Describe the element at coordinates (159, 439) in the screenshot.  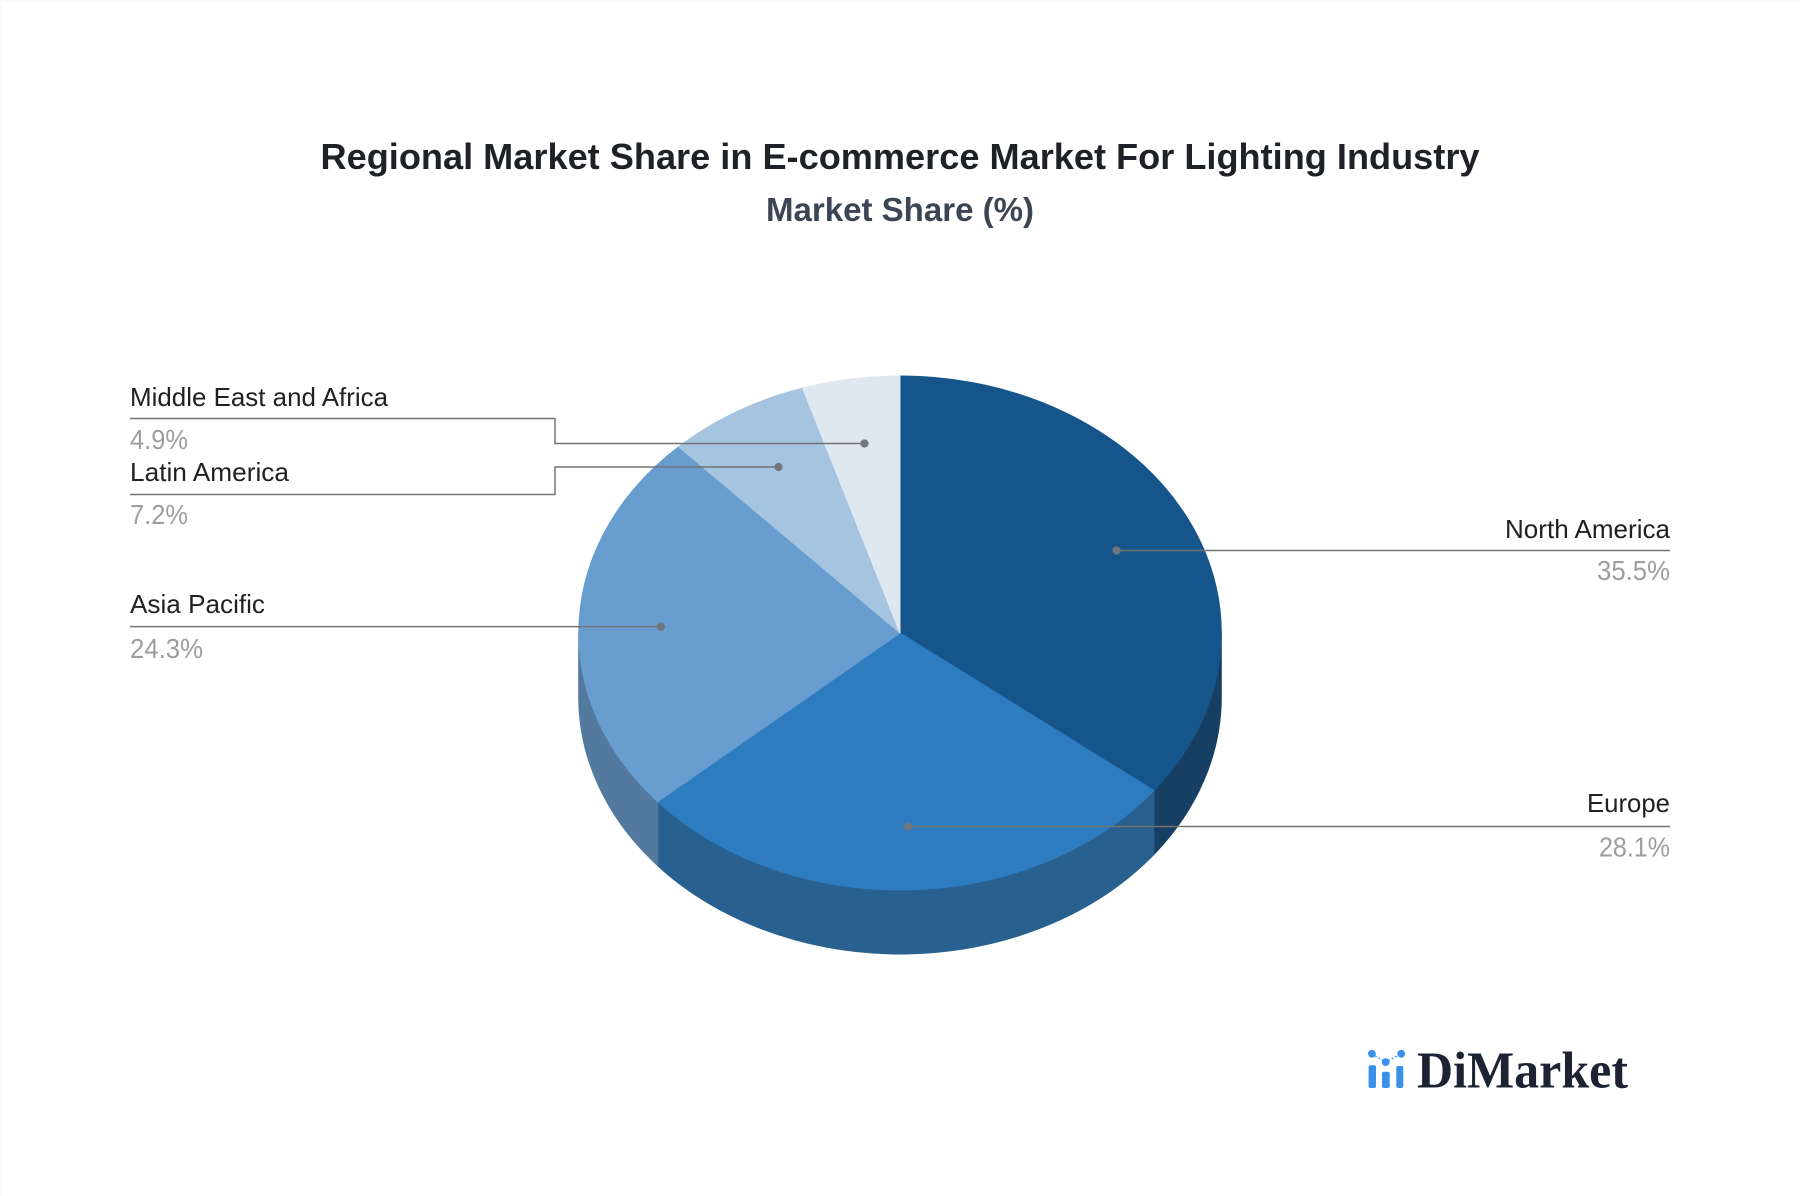
I see `svg-text: 4.9%` at that location.